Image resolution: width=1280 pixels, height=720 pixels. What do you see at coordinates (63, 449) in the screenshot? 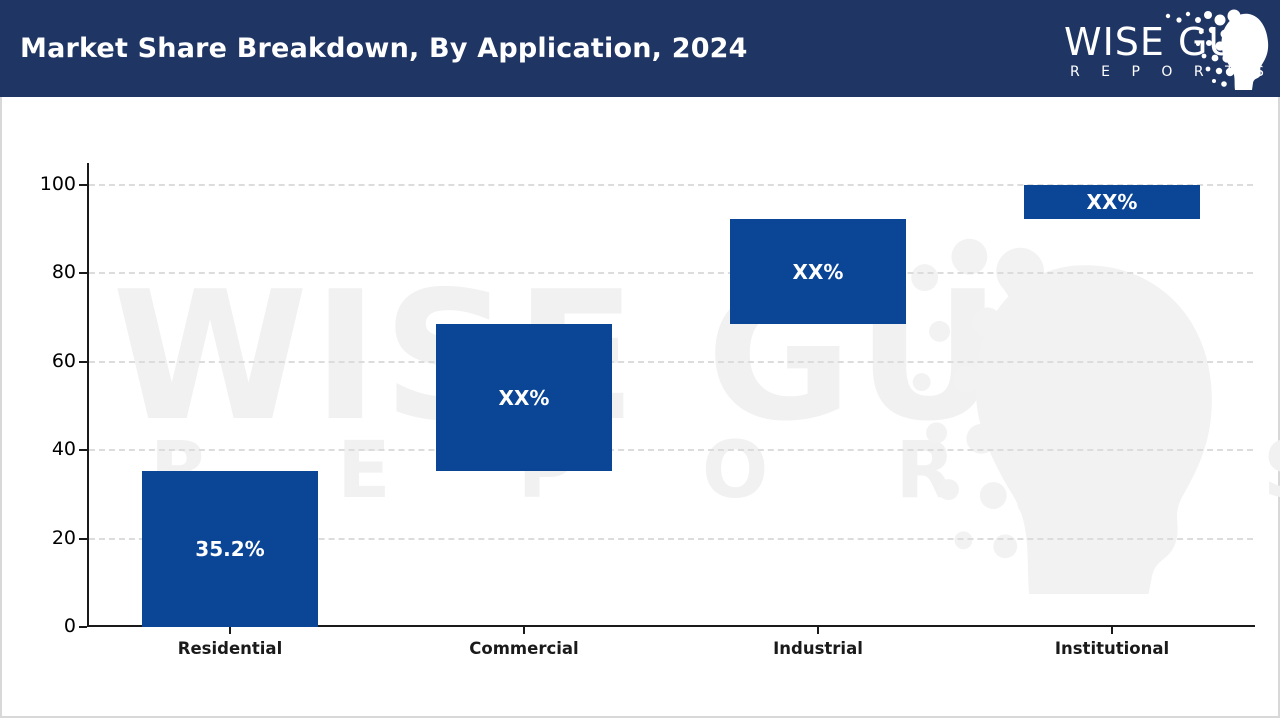
I see `y-tick-label-40: 40` at bounding box center [63, 449].